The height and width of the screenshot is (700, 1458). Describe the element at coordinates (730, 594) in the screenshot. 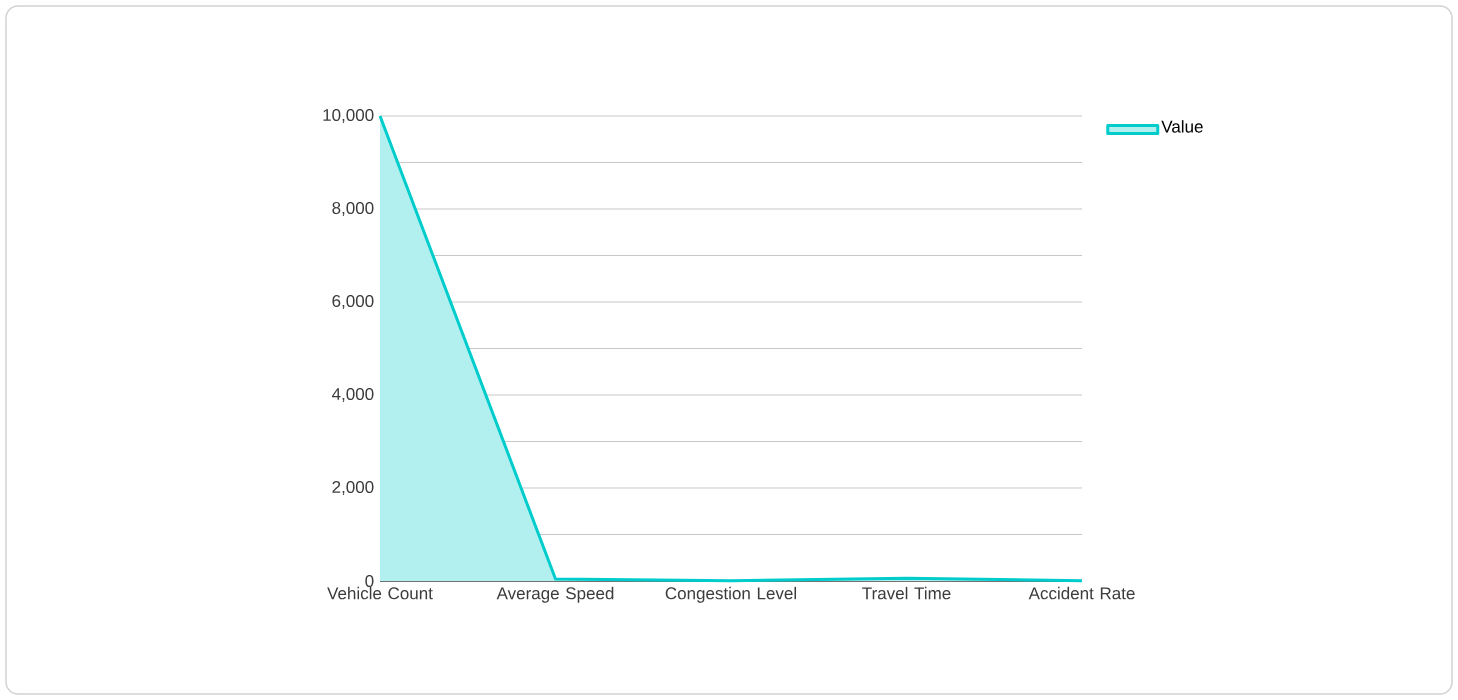

I see `x-tick-label: Congestion Level` at that location.